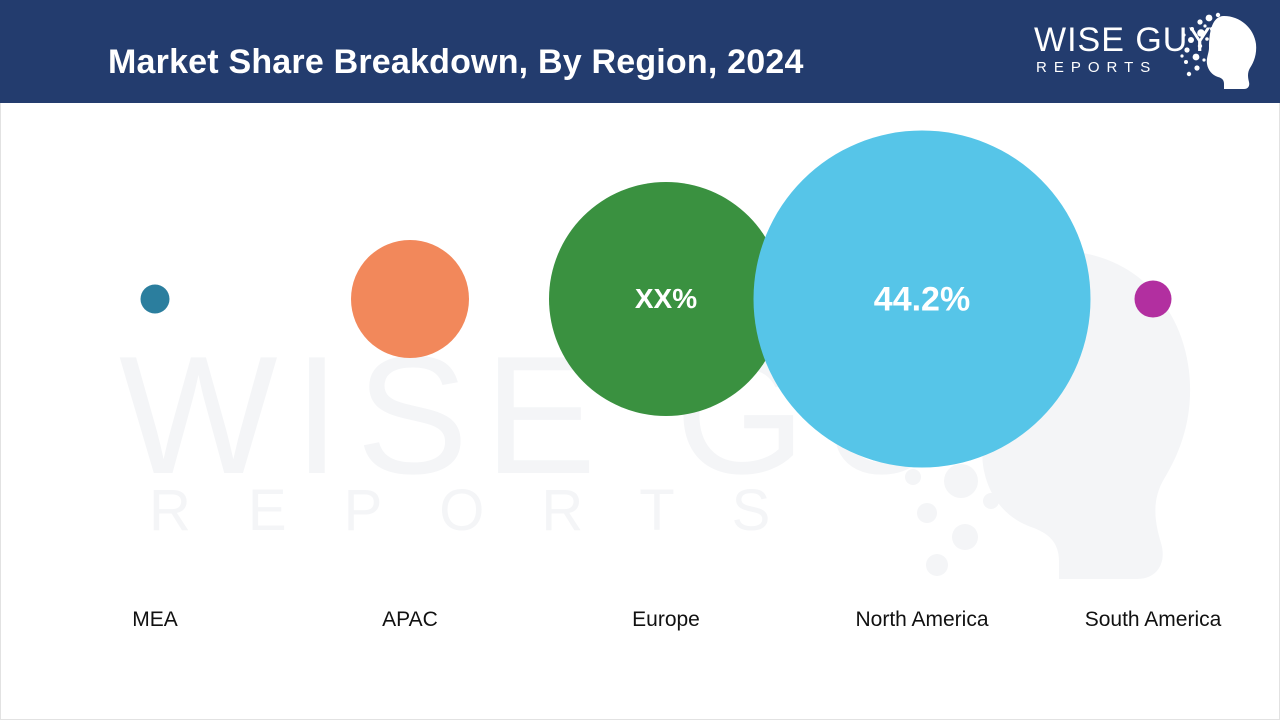 The height and width of the screenshot is (720, 1280). What do you see at coordinates (410, 299) in the screenshot?
I see `bubble-apac` at bounding box center [410, 299].